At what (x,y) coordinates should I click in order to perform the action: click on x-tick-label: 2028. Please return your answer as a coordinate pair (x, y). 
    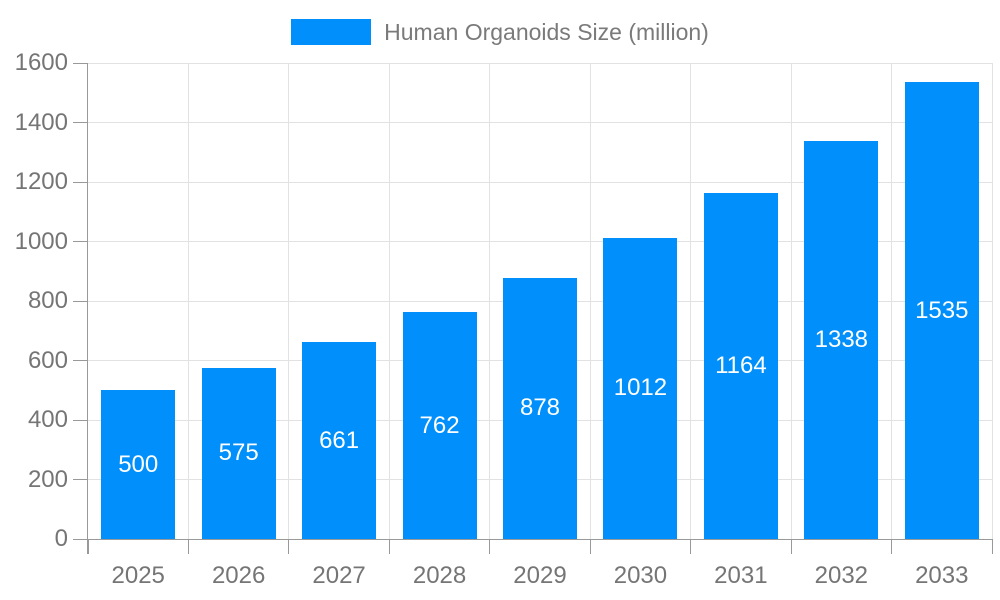
    Looking at the image, I should click on (439, 575).